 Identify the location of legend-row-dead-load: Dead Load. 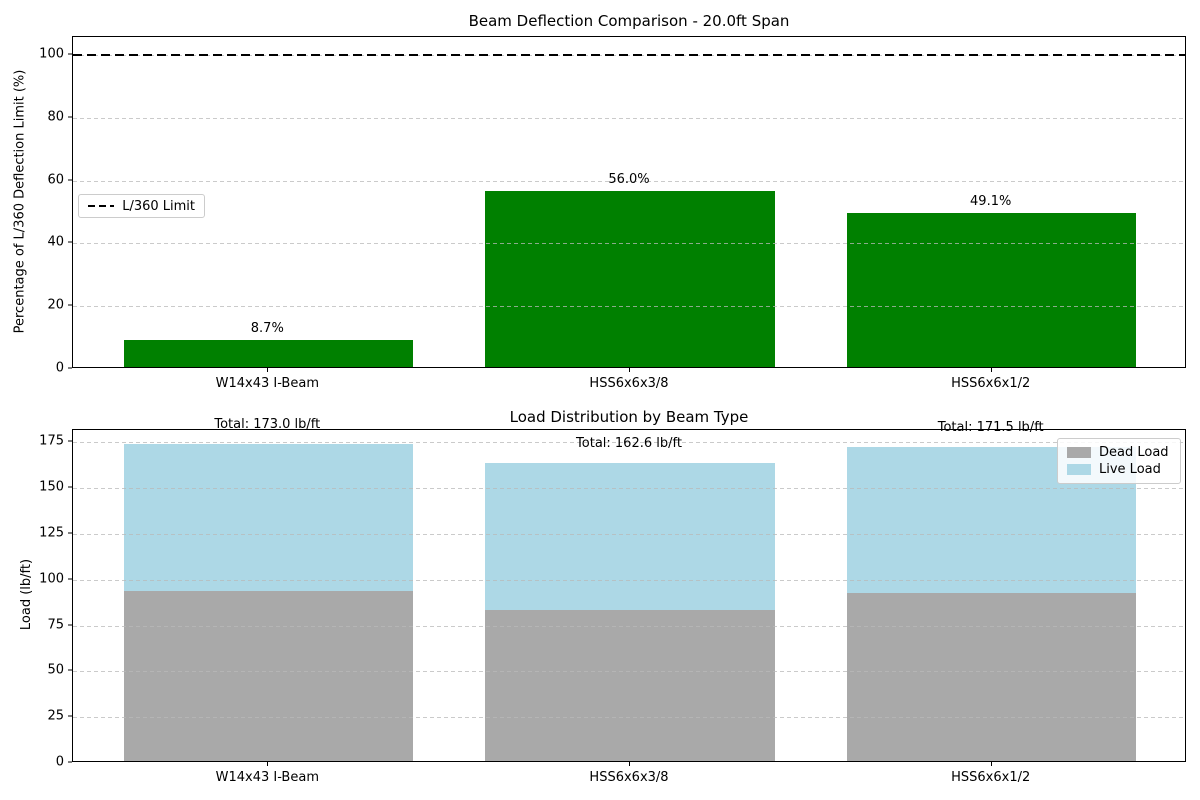
(1119, 452).